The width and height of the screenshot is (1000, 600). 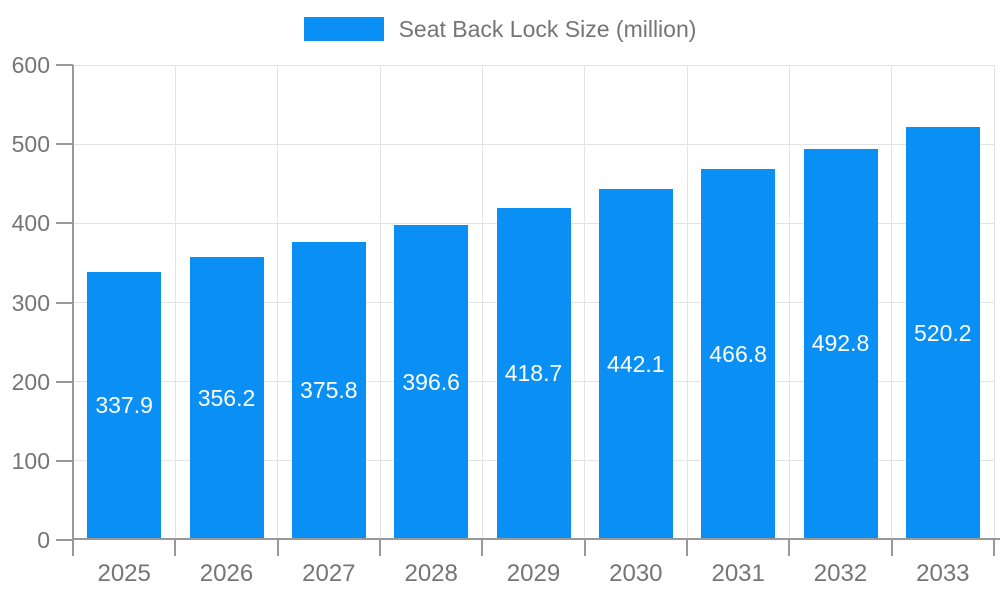 I want to click on y-tick-label: 400, so click(x=30, y=223).